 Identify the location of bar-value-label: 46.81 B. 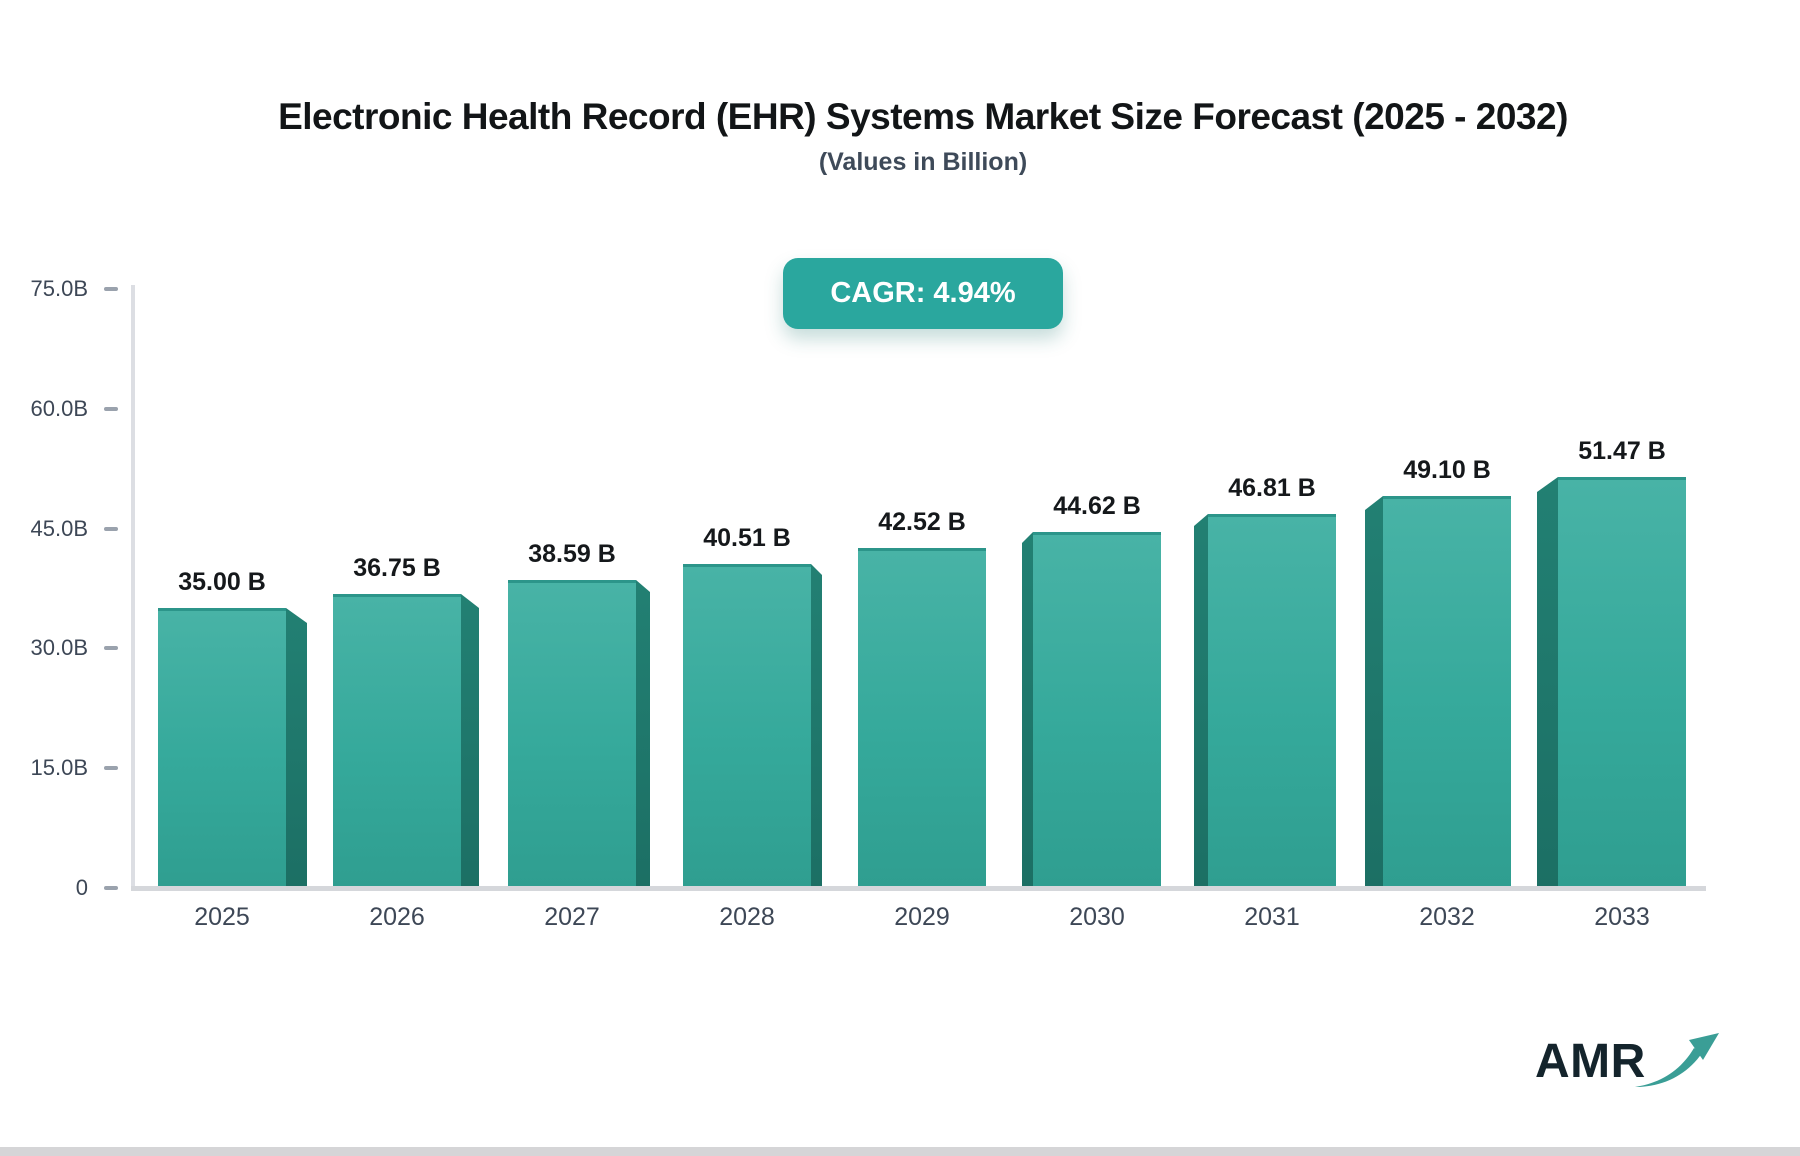
(1272, 488).